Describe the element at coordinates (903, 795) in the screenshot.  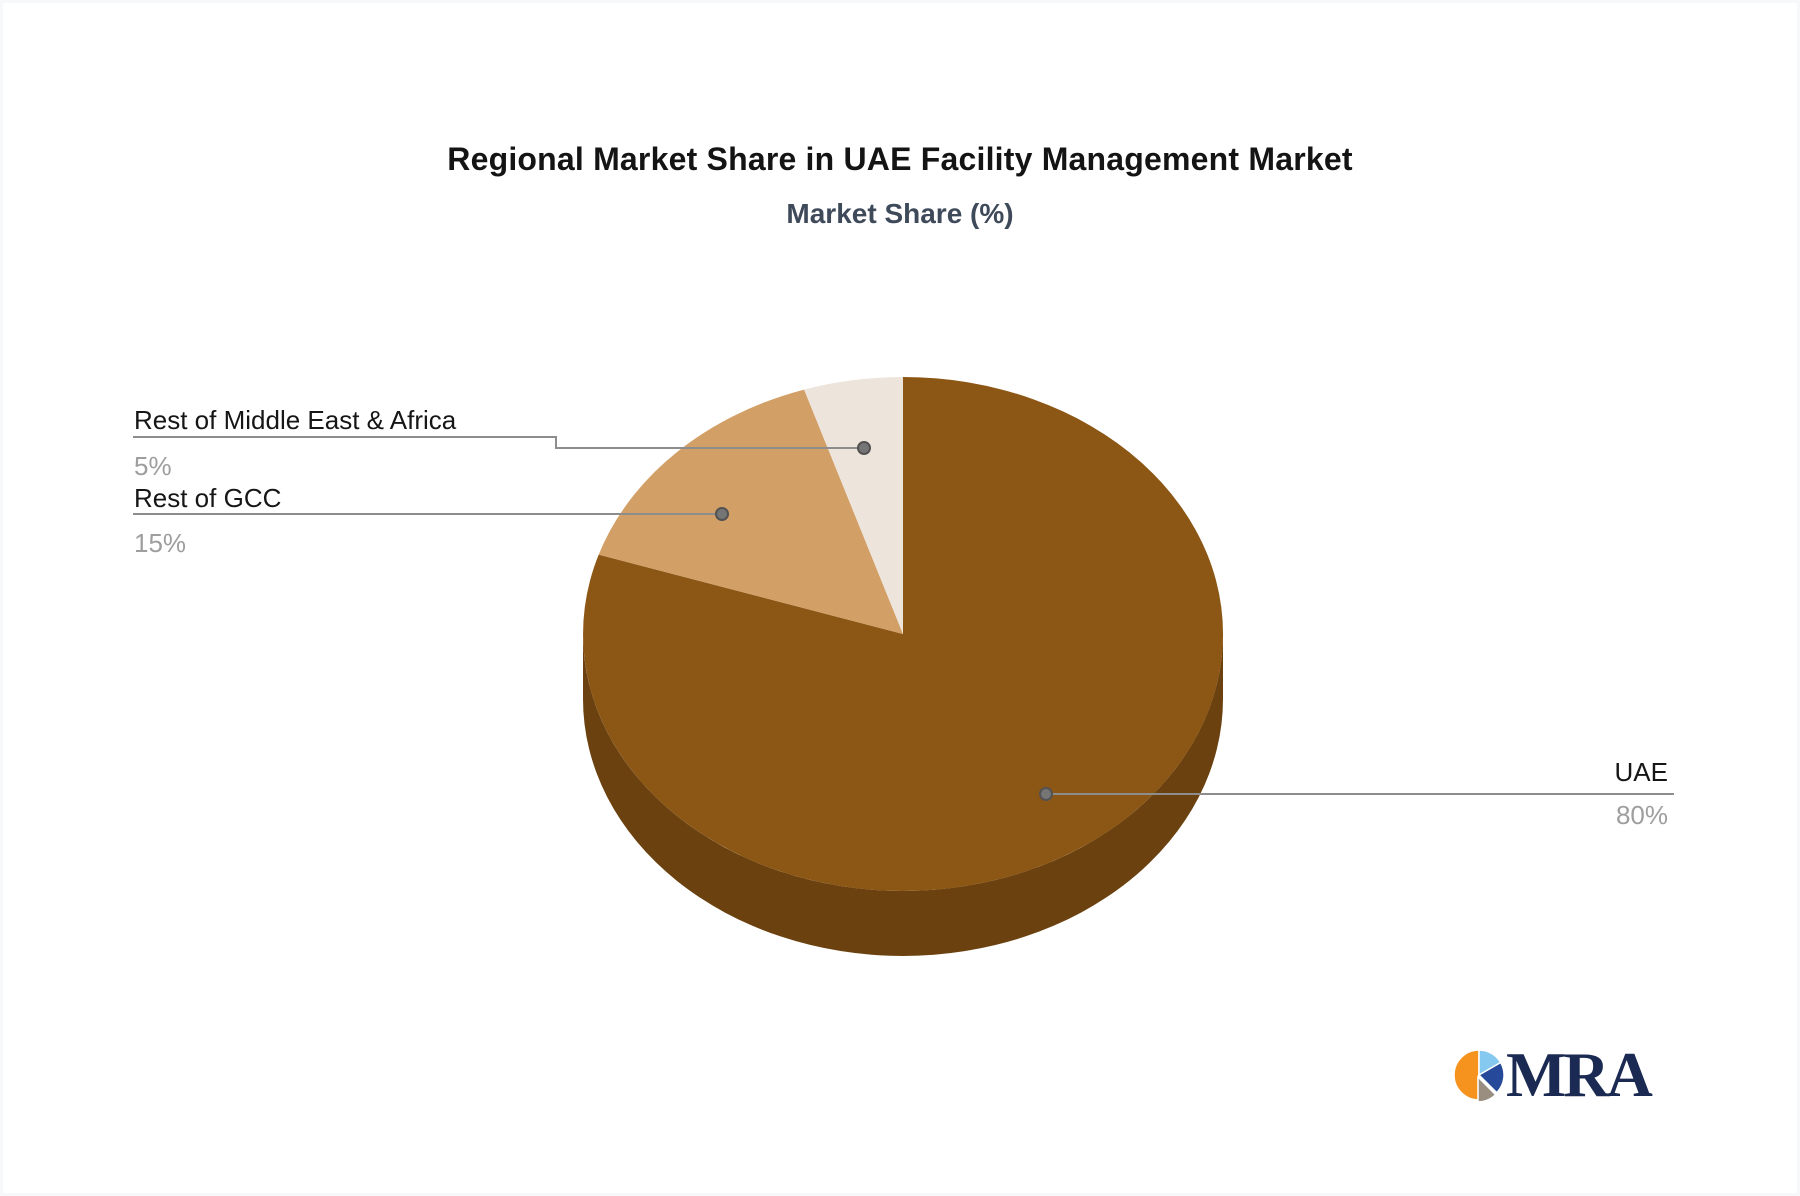
I see `pie-3d-side` at that location.